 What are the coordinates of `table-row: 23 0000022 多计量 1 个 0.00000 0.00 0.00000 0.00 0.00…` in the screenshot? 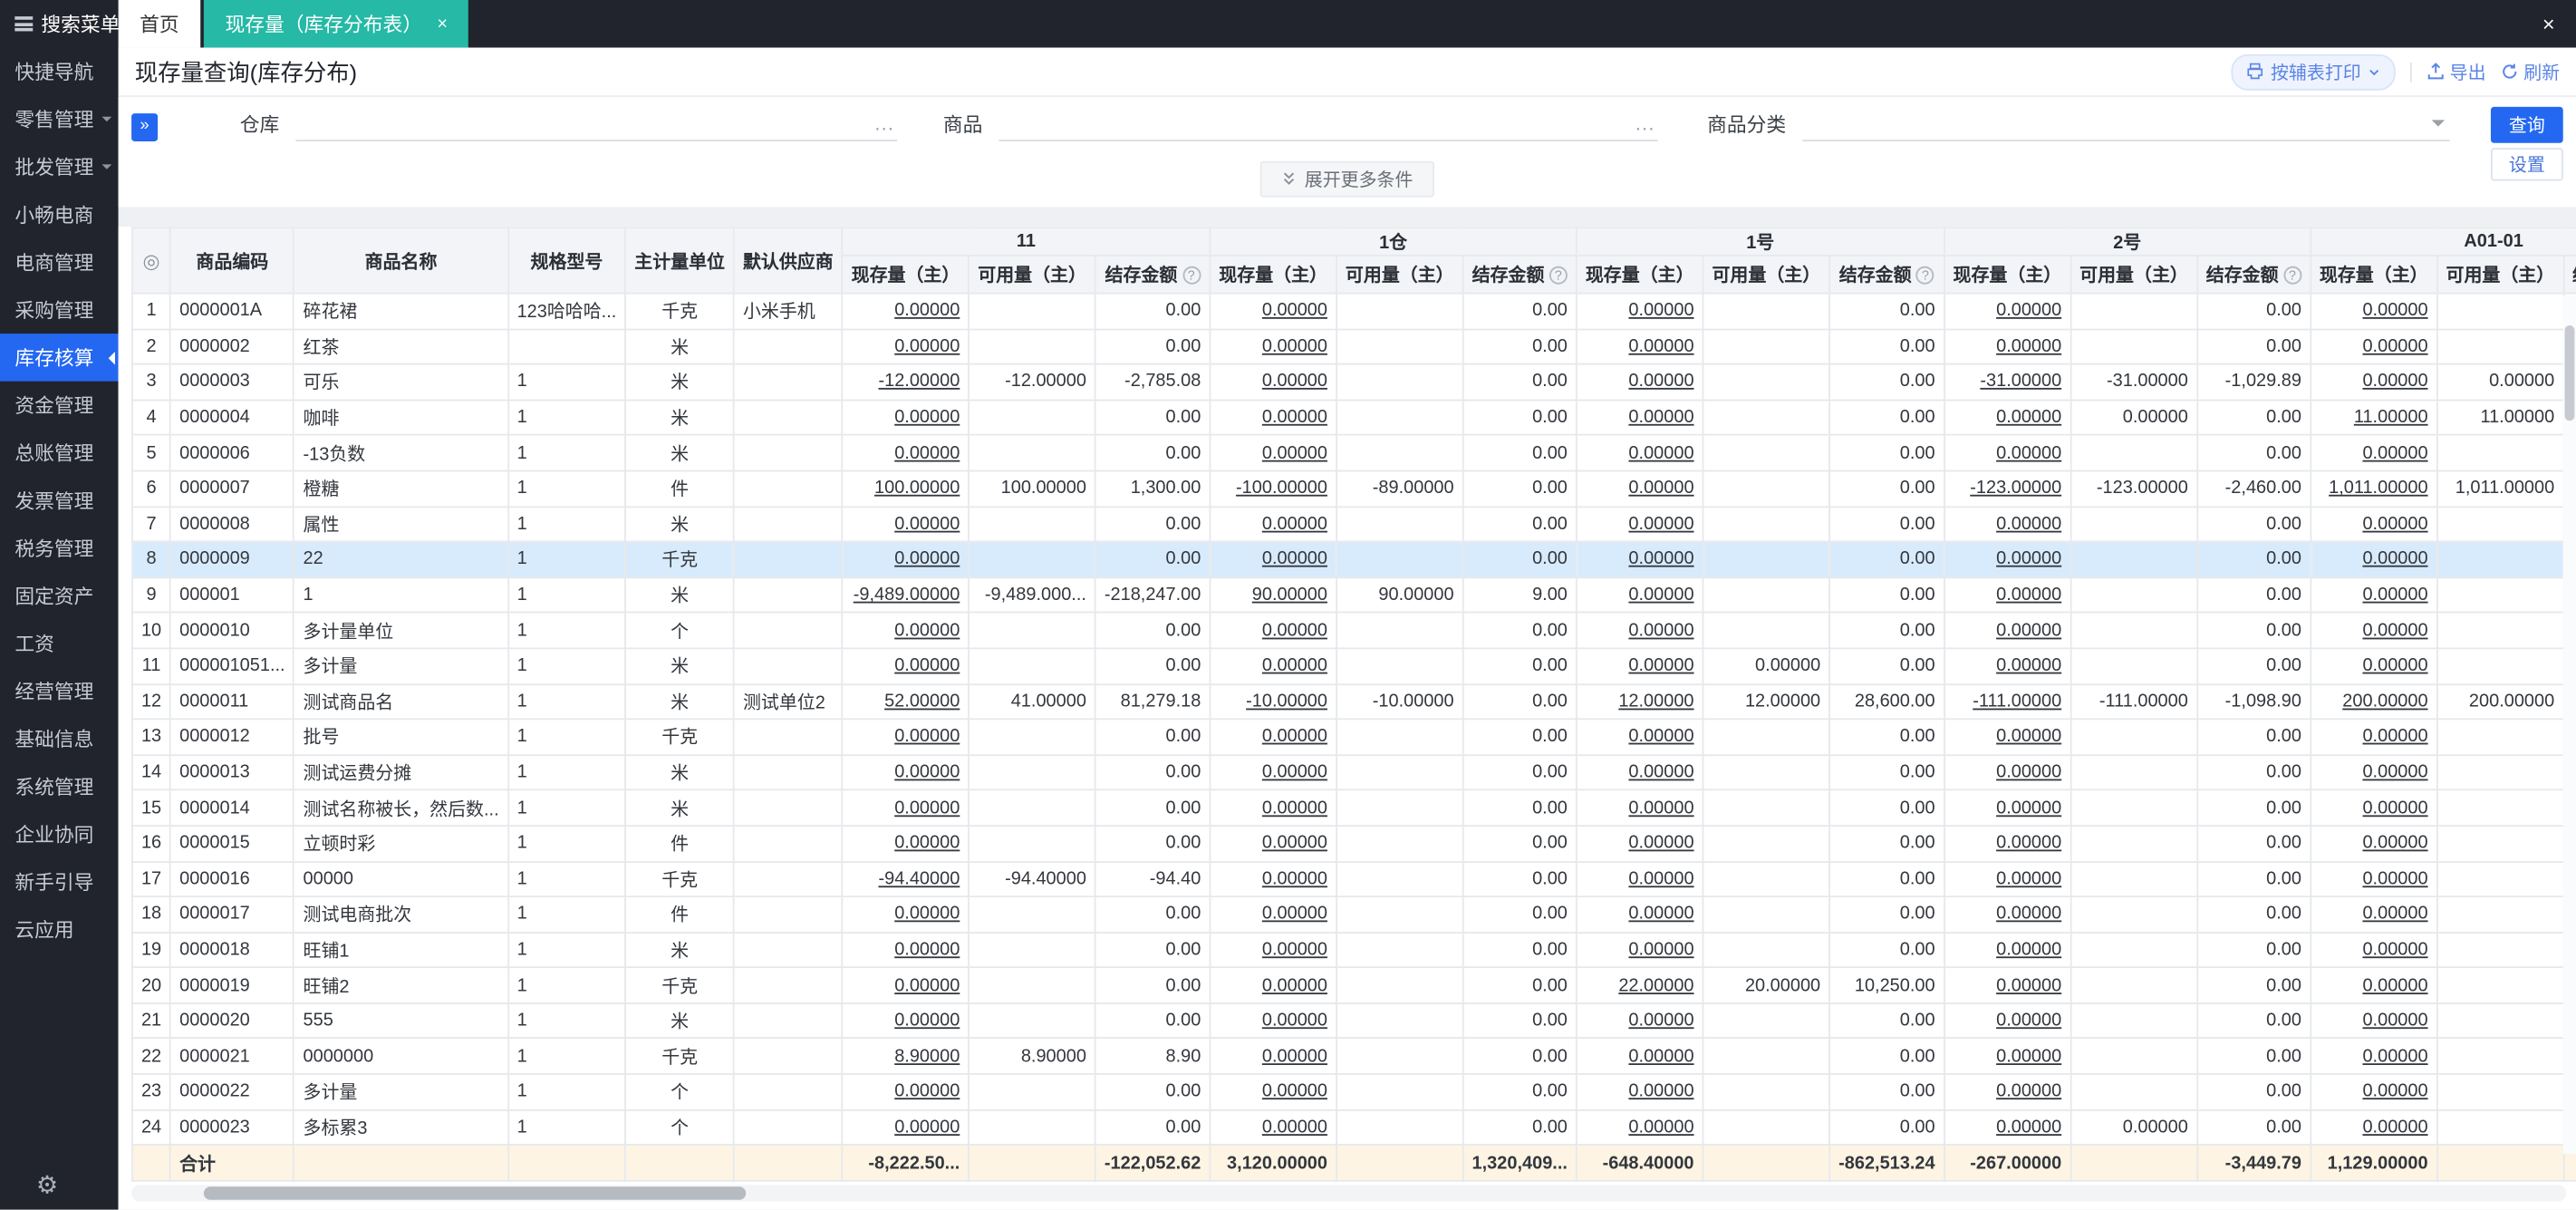 It's located at (1353, 1092).